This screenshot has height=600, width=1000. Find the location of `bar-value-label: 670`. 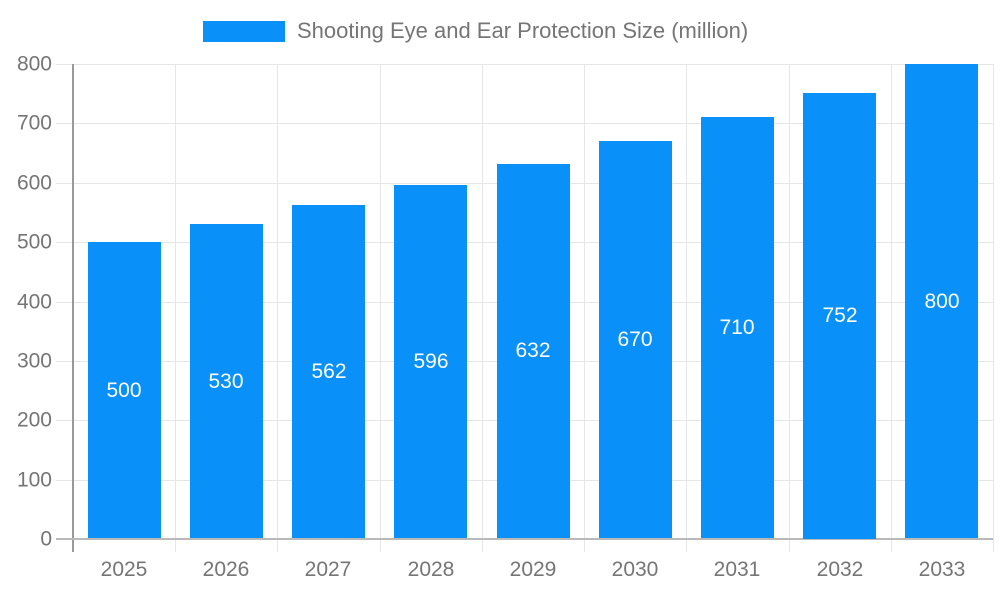

bar-value-label: 670 is located at coordinates (635, 339).